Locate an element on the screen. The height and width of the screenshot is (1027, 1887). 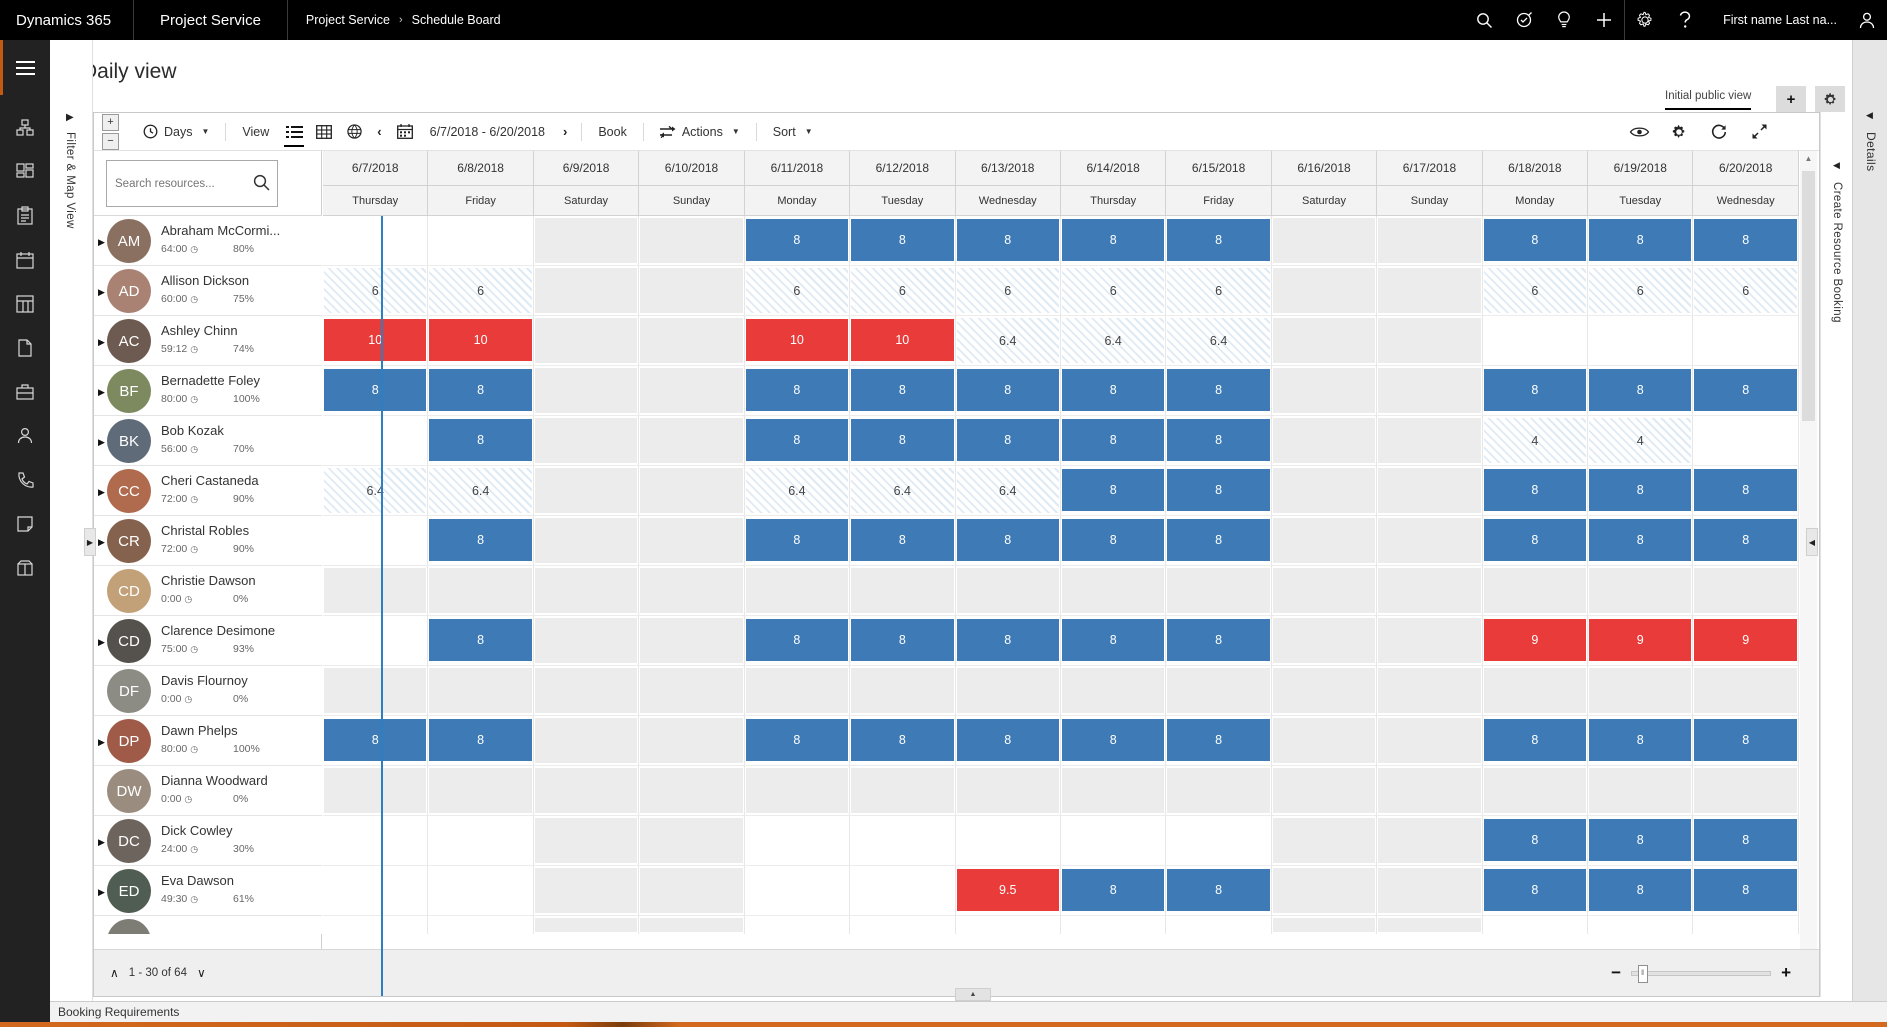
resource-row-partial is located at coordinates (208, 925).